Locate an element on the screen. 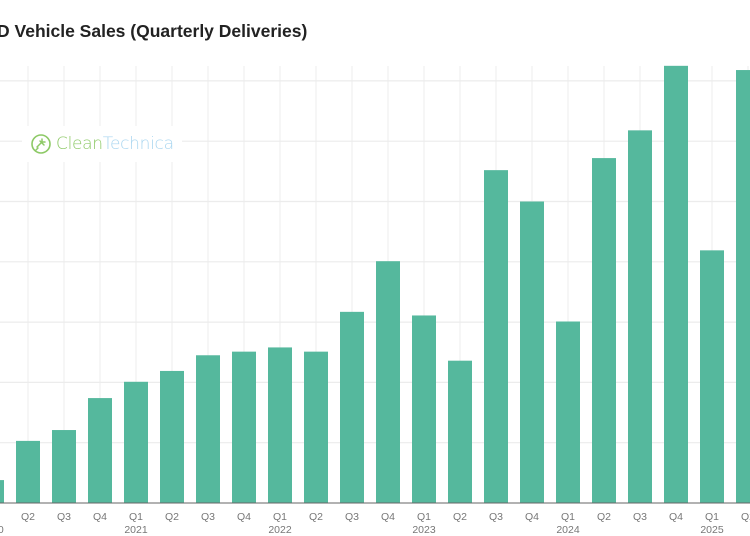 This screenshot has height=536, width=750. x-year-label: 2023 is located at coordinates (424, 530).